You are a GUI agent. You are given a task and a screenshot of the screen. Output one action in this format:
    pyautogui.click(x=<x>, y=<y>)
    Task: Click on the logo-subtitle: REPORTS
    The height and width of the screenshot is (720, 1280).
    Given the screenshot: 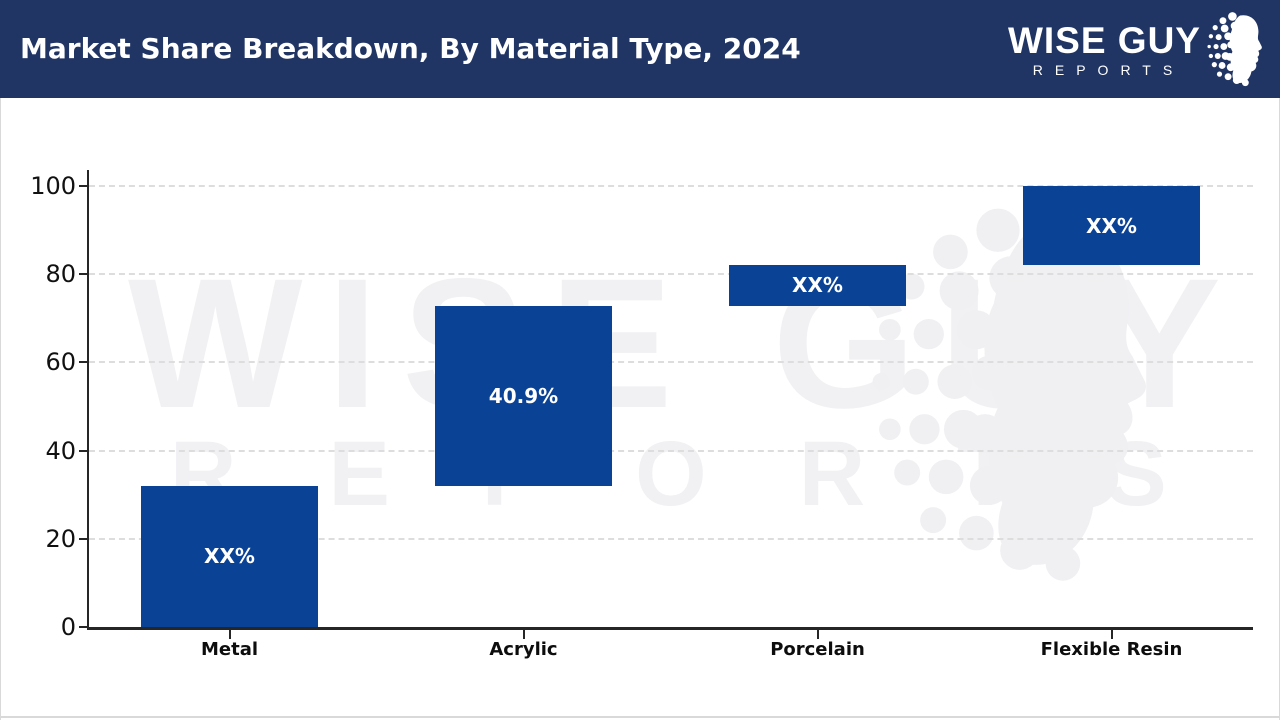 What is the action you would take?
    pyautogui.click(x=1108, y=69)
    